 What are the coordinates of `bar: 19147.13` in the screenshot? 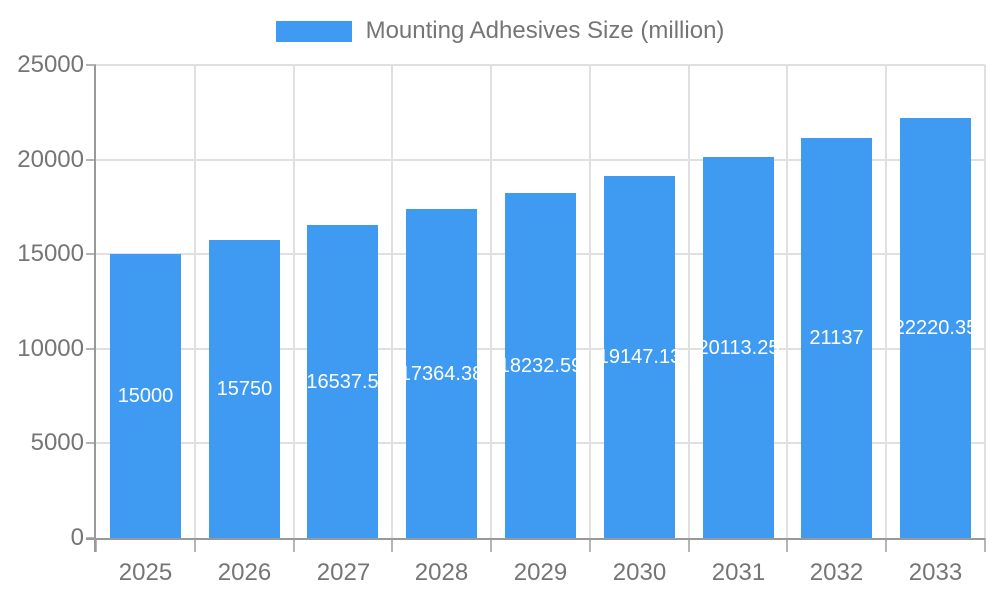 It's located at (639, 357).